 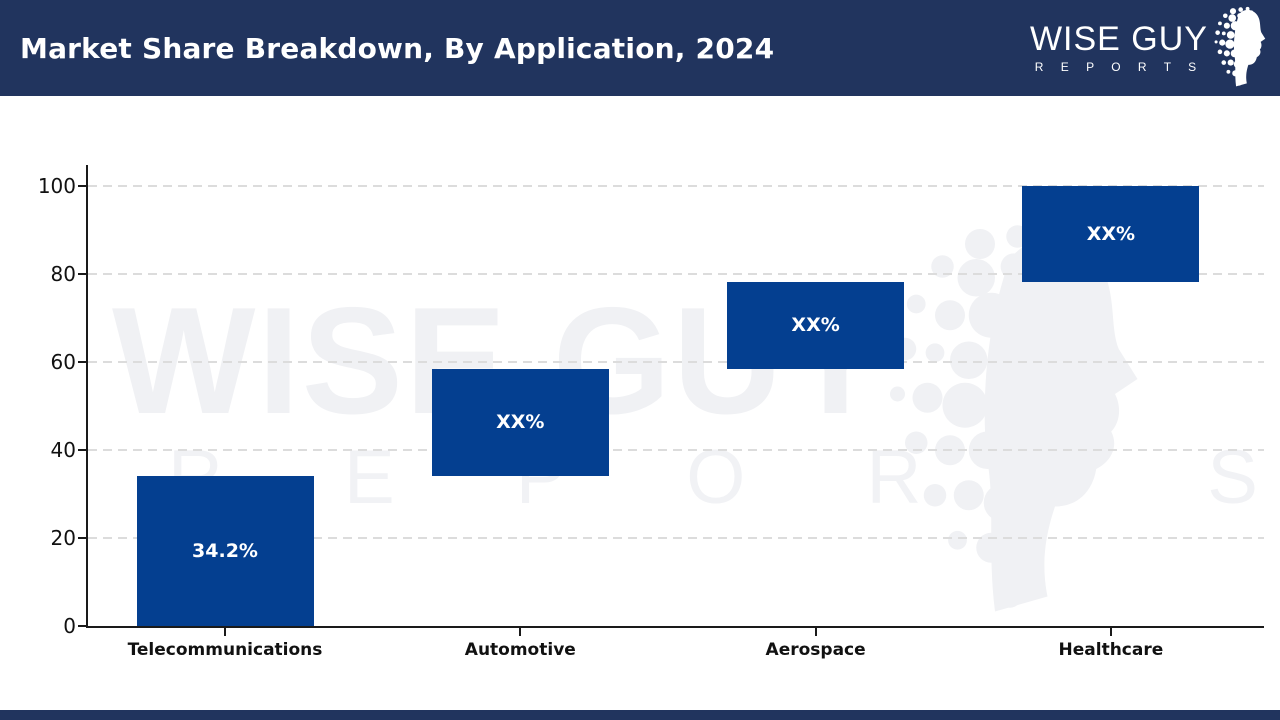 I want to click on brand-logo: WISE GUY R E P O R T S, so click(x=1151, y=48).